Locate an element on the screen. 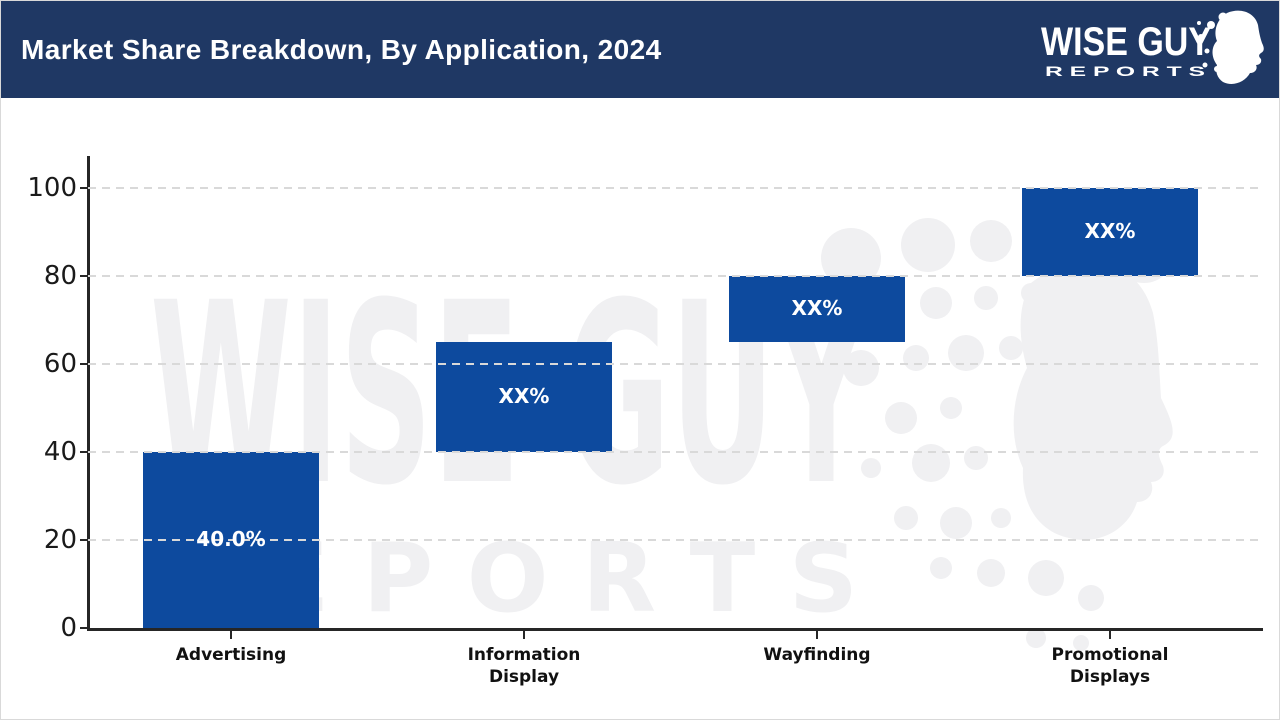 This screenshot has height=720, width=1280. x-axis-category-label: Information Display is located at coordinates (524, 666).